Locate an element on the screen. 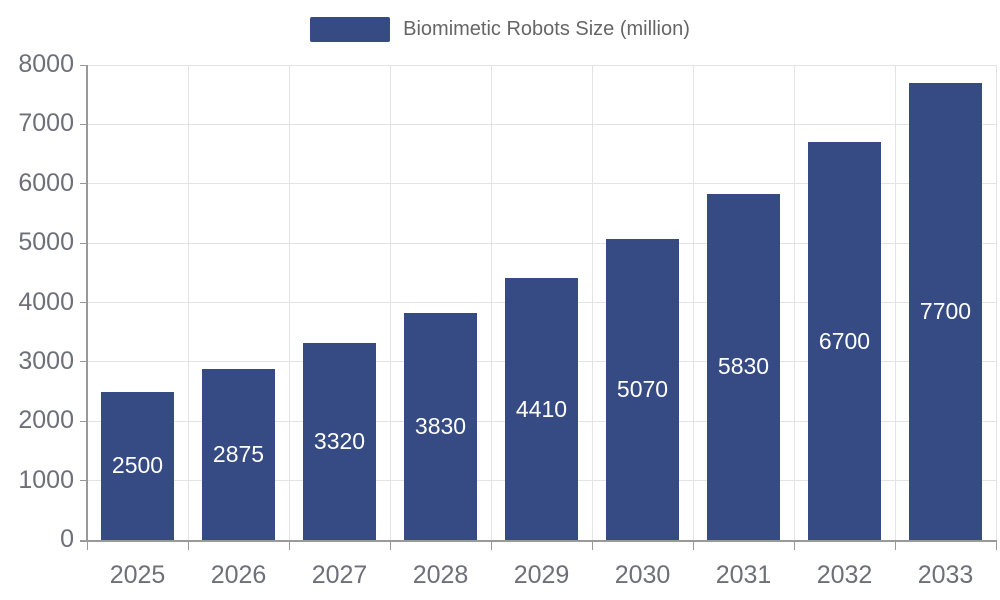 Image resolution: width=1000 pixels, height=600 pixels. legend-item: Biomimetic Robots Size (million) is located at coordinates (500, 29).